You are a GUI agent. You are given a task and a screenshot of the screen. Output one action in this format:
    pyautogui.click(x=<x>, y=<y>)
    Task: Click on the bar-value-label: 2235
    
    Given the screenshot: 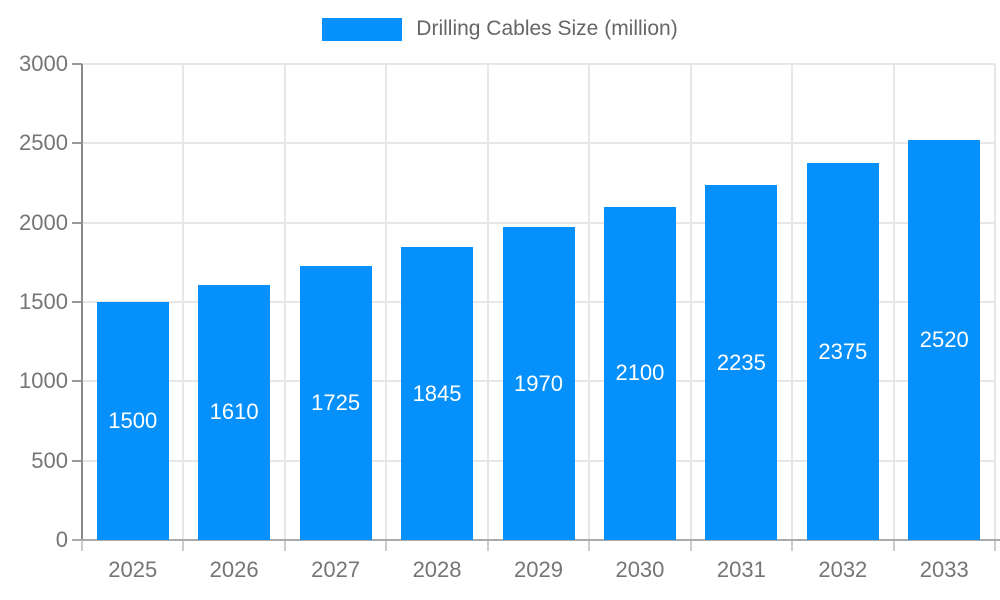 What is the action you would take?
    pyautogui.click(x=741, y=362)
    